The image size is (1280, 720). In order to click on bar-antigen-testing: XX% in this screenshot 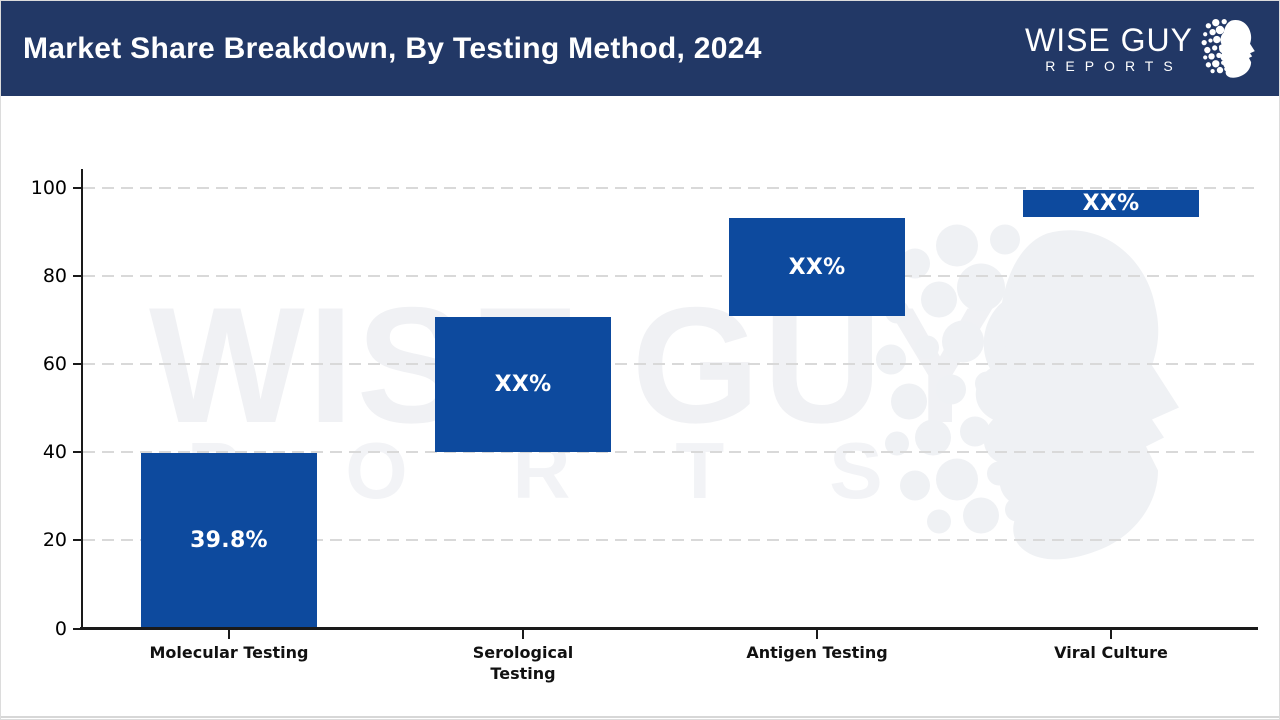, I will do `click(817, 267)`.